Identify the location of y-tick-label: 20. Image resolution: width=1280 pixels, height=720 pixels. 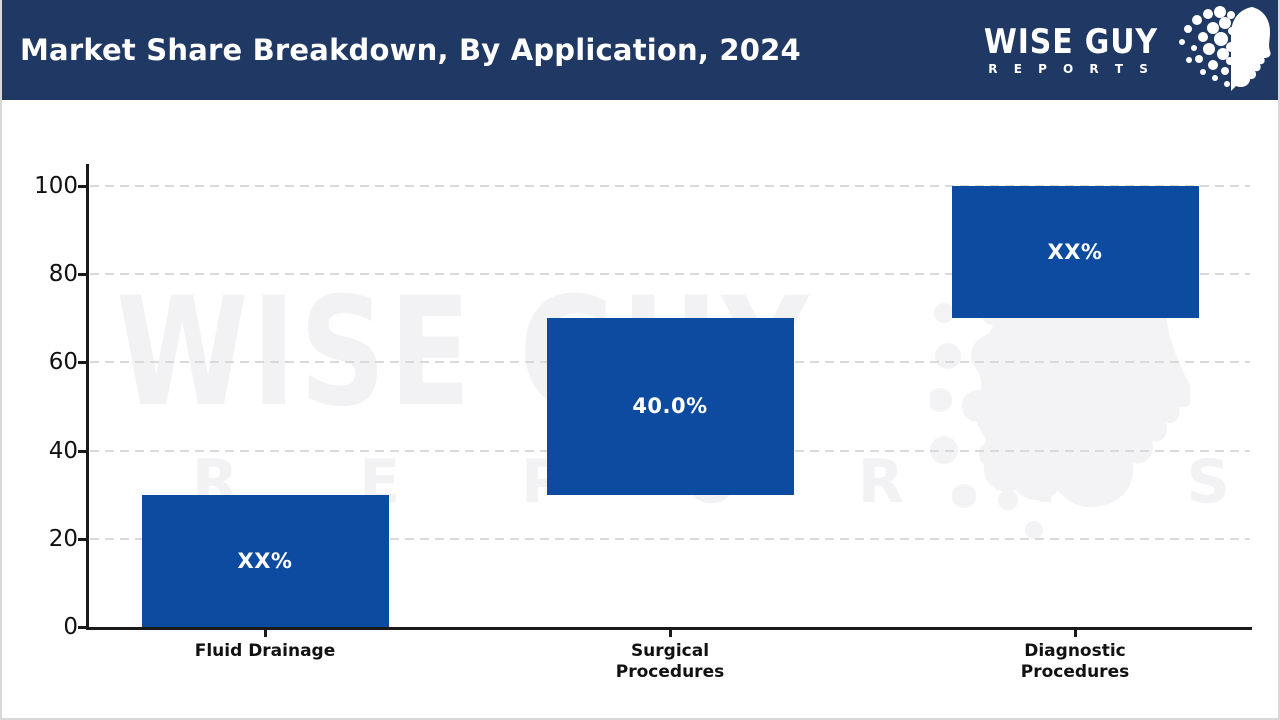
(63, 538).